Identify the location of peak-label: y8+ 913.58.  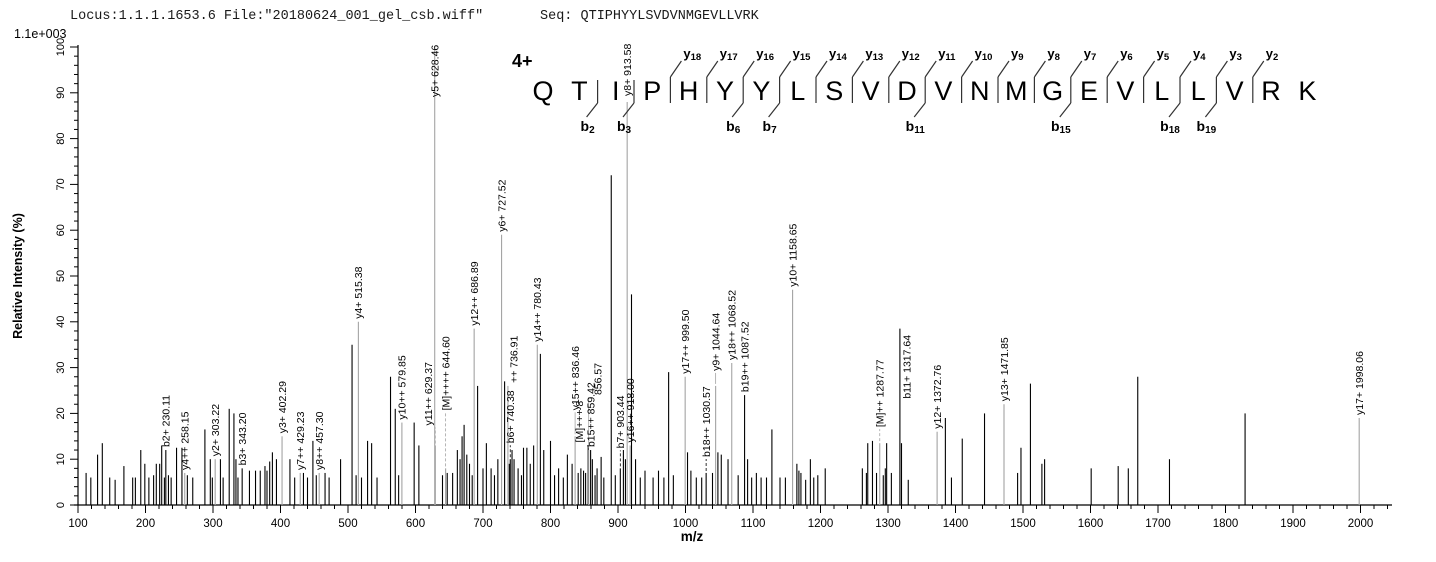
(628, 70).